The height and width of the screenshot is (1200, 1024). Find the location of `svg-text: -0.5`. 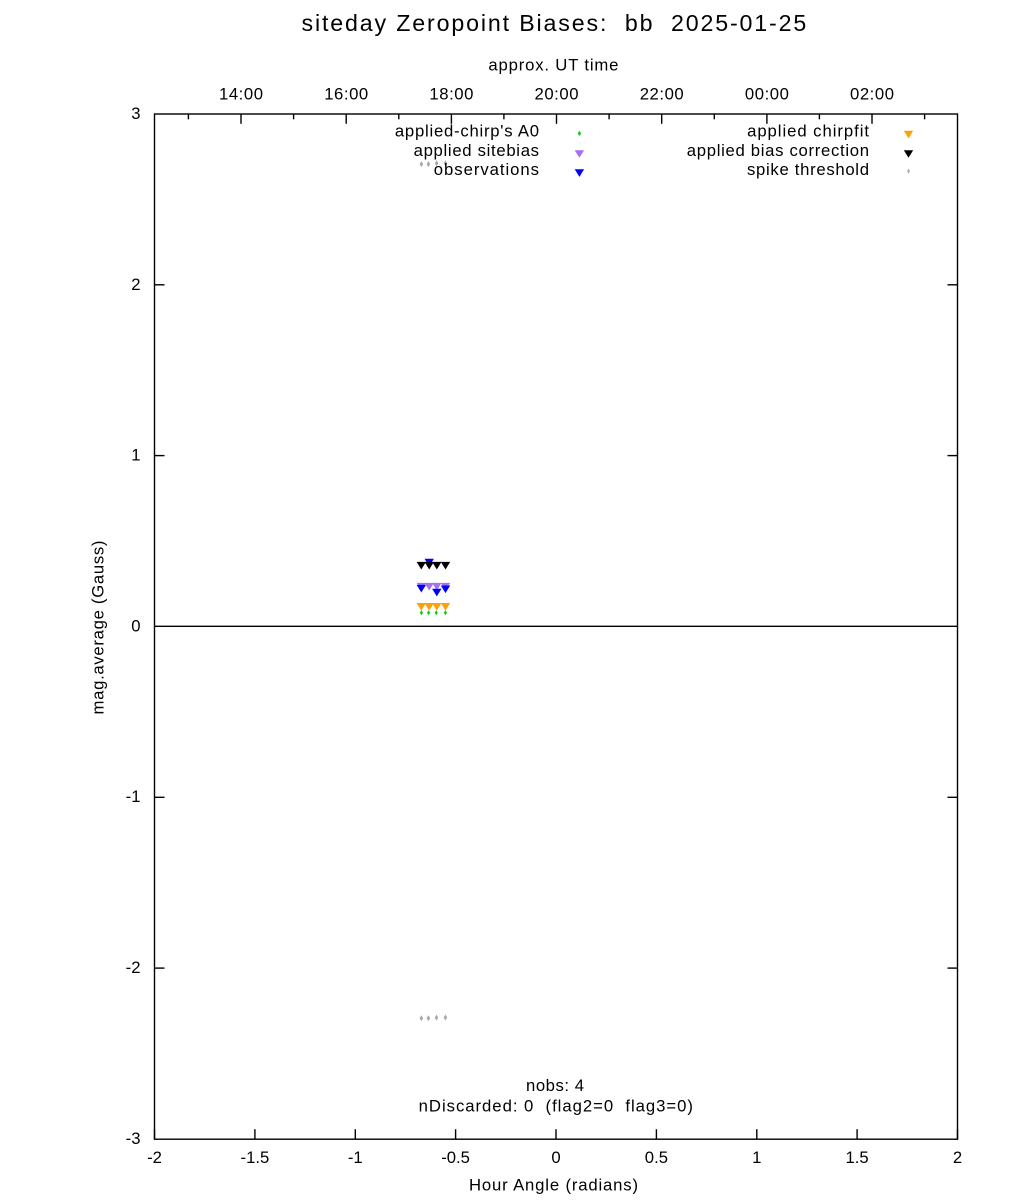

svg-text: -0.5 is located at coordinates (455, 1157).